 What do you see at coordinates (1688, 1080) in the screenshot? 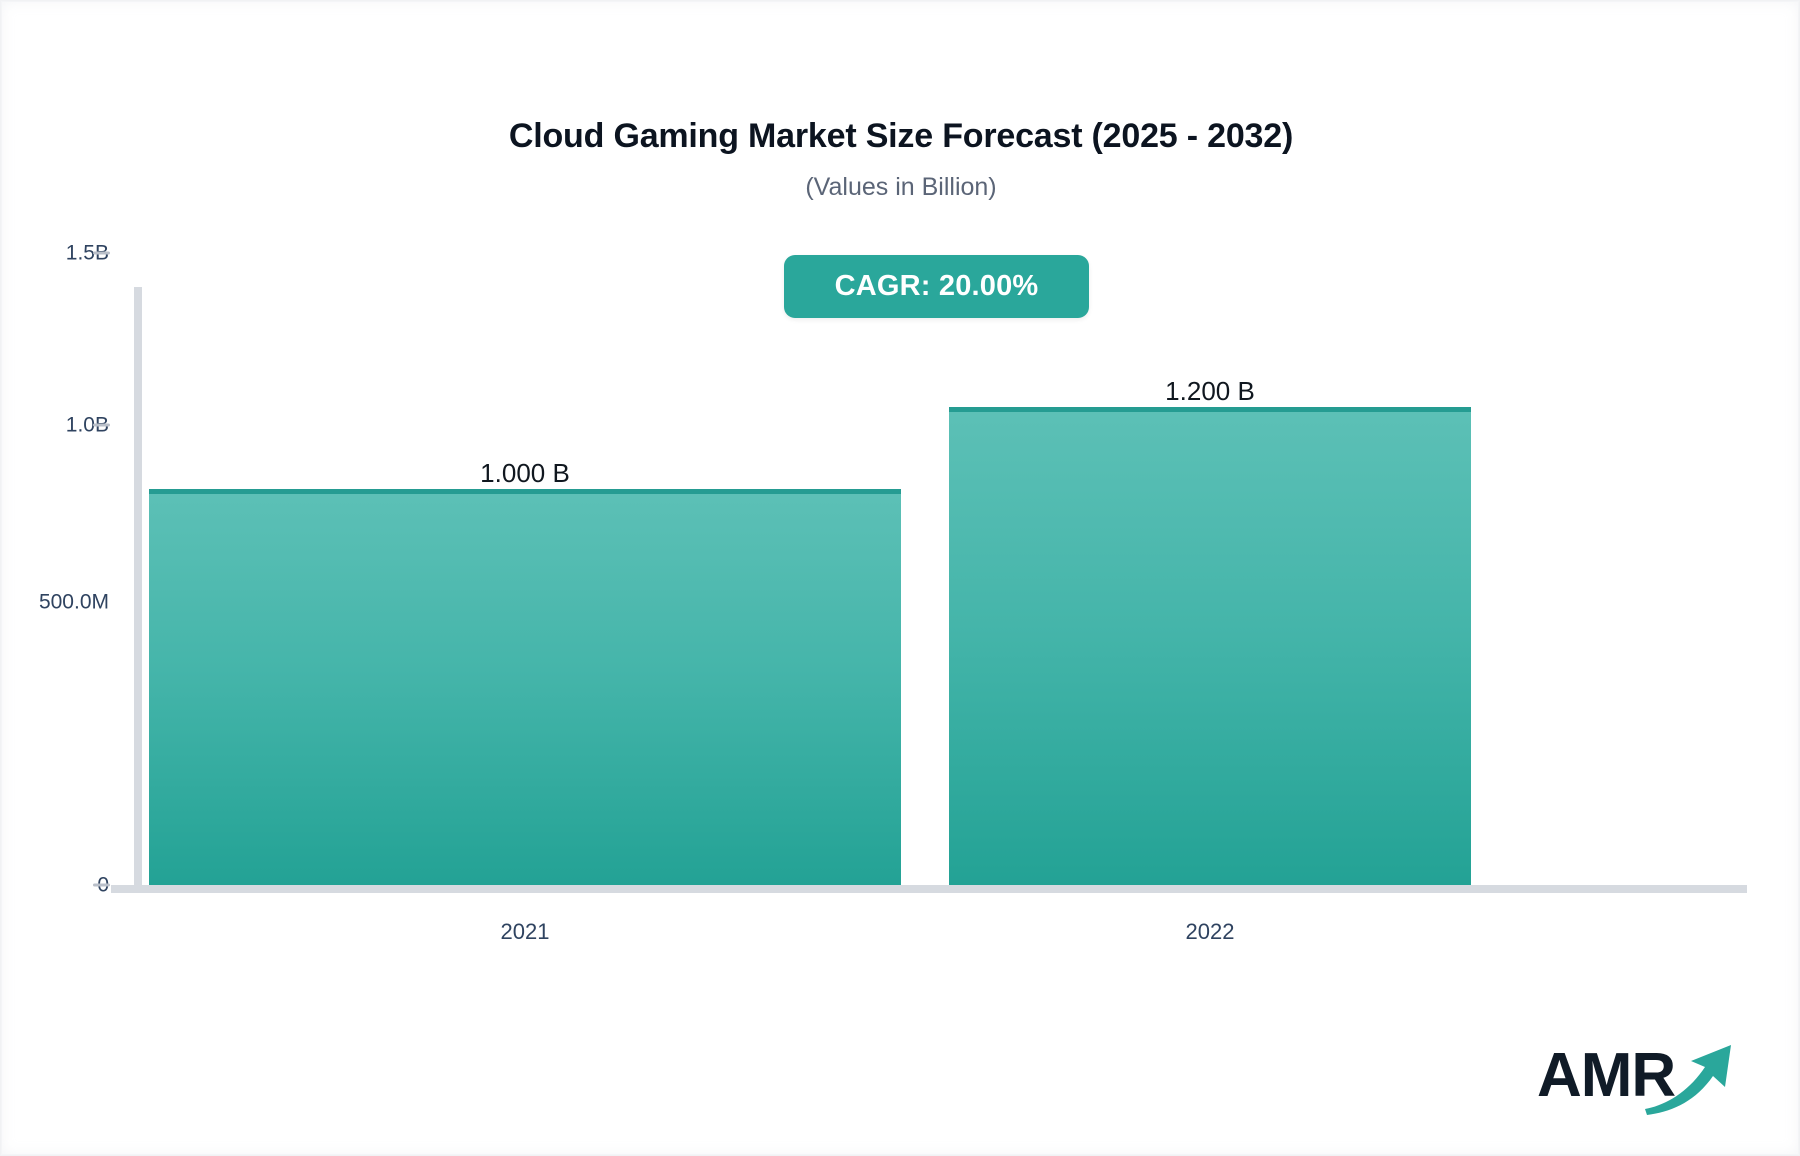
I see `growth-arrow-icon` at bounding box center [1688, 1080].